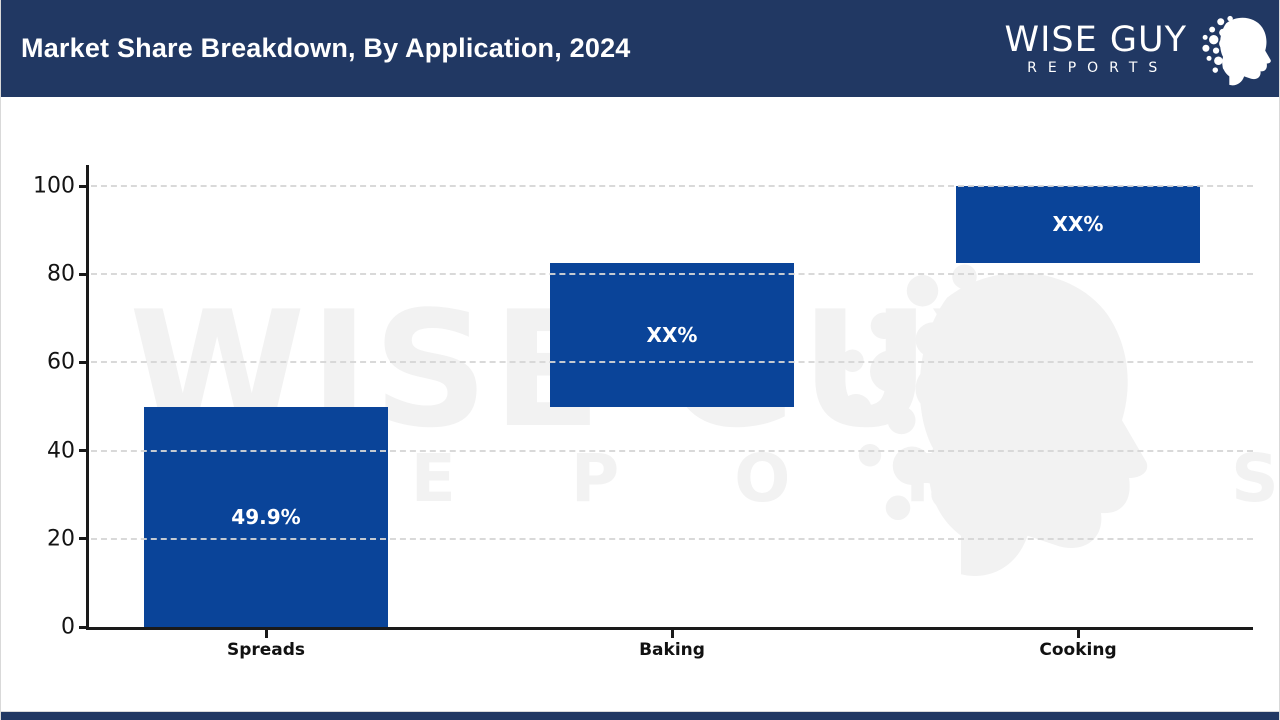 This screenshot has width=1280, height=720. Describe the element at coordinates (266, 650) in the screenshot. I see `x-category-label-spreads: Spreads` at that location.